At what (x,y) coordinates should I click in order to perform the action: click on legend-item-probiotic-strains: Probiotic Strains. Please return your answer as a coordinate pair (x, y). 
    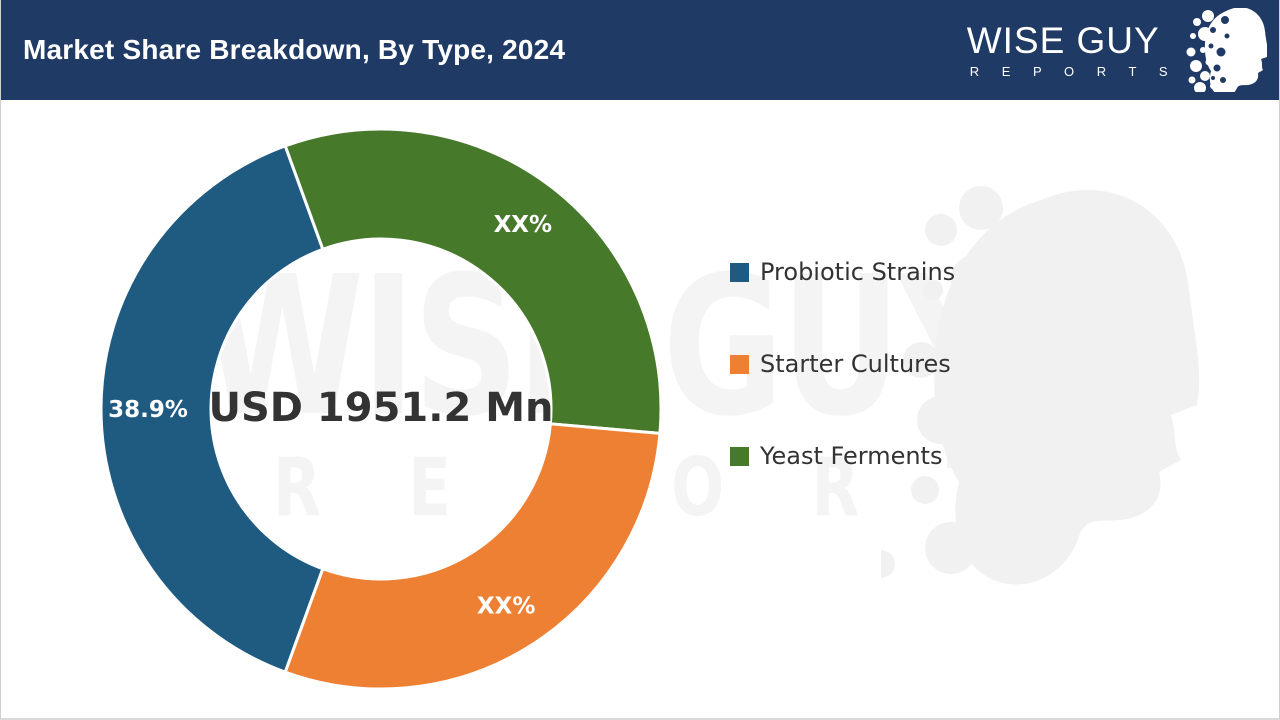
    Looking at the image, I should click on (842, 272).